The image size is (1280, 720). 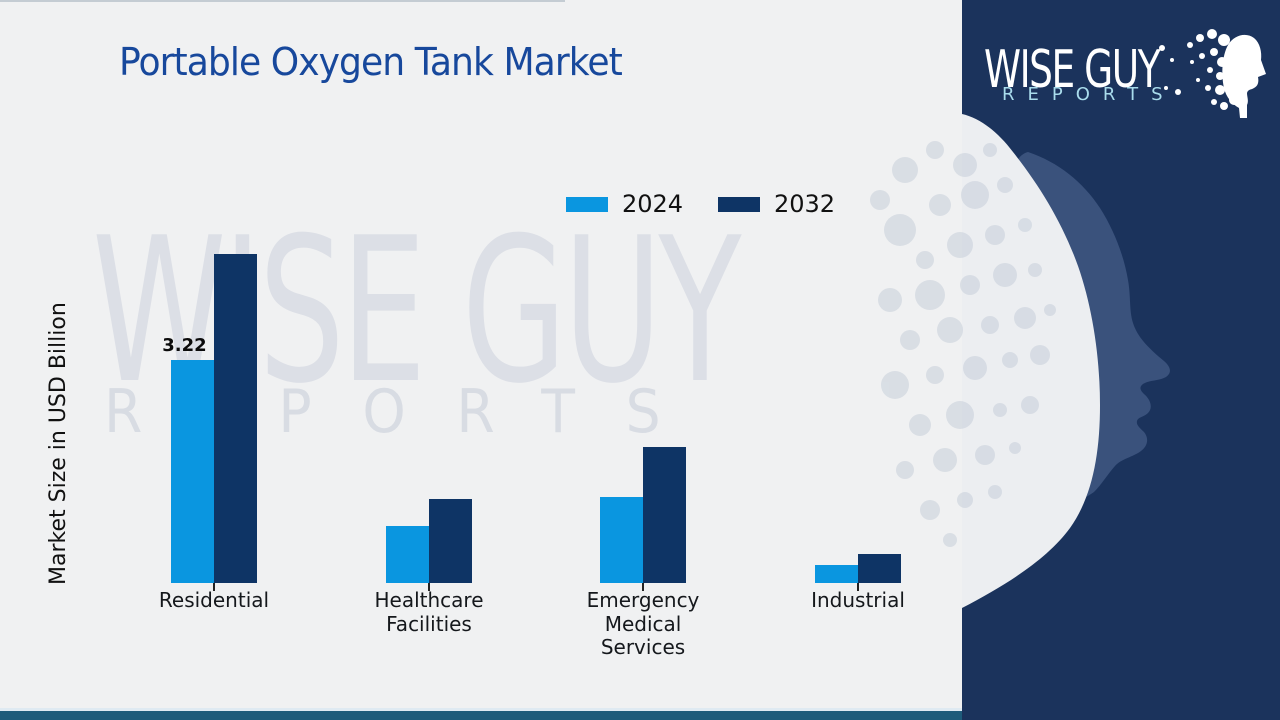 I want to click on legend-label-2032: 2032, so click(x=805, y=204).